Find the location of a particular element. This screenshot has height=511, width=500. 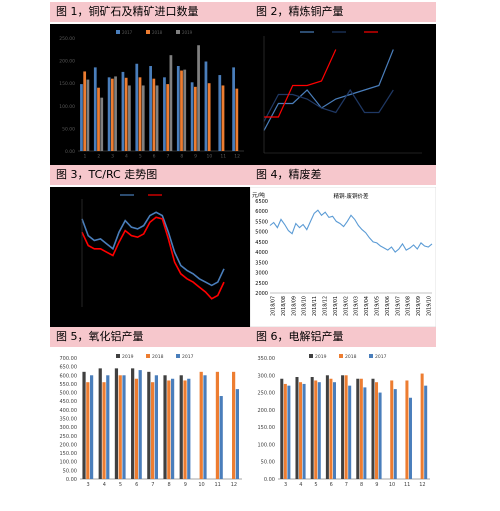

y-tick-label: 6500 is located at coordinates (261, 202).